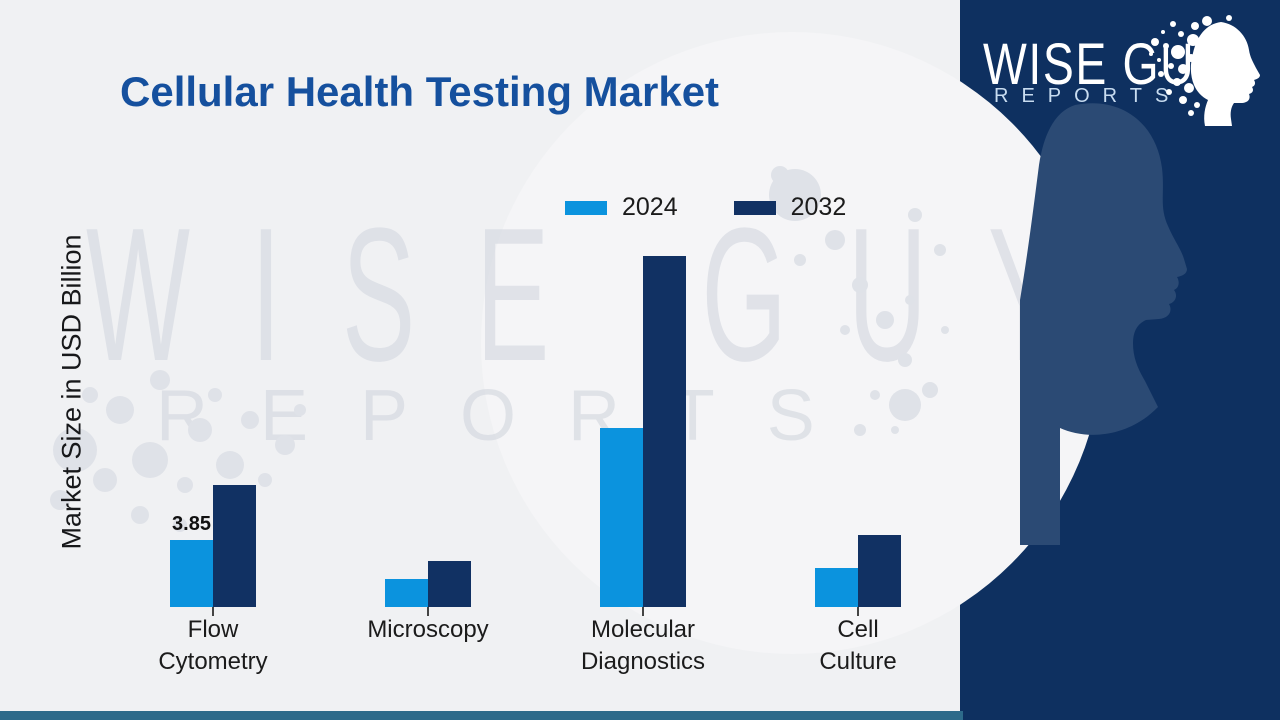 Image resolution: width=1280 pixels, height=720 pixels. I want to click on bar-2032-flow-cytometry, so click(234, 546).